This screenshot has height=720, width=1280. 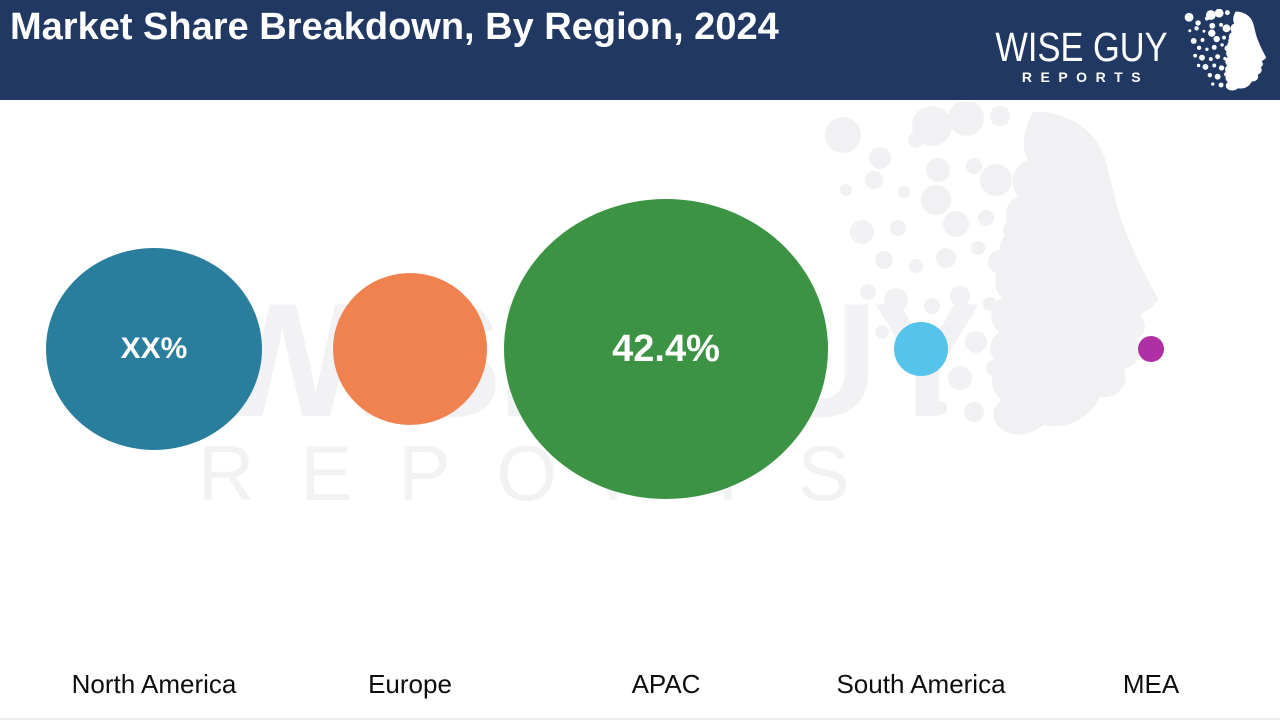 I want to click on bubble-value-label: 42.4%, so click(x=666, y=348).